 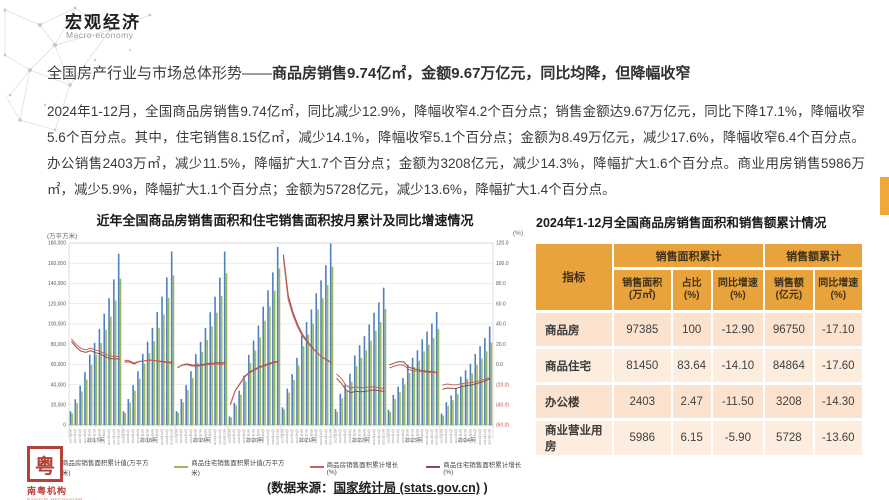 I want to click on org-logo: 粤 南粤机构 NANYUE MECHANISM, so click(x=82, y=473).